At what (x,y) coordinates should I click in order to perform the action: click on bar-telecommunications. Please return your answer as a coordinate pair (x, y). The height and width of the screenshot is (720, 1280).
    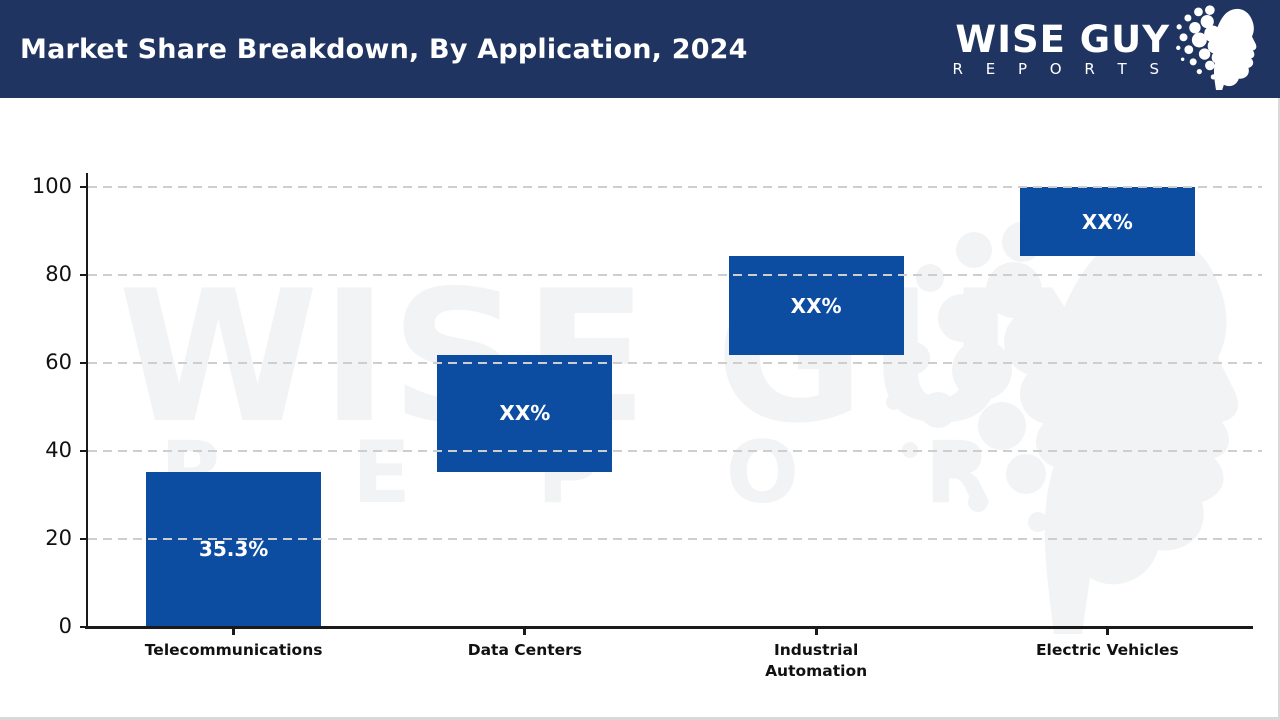
    Looking at the image, I should click on (234, 549).